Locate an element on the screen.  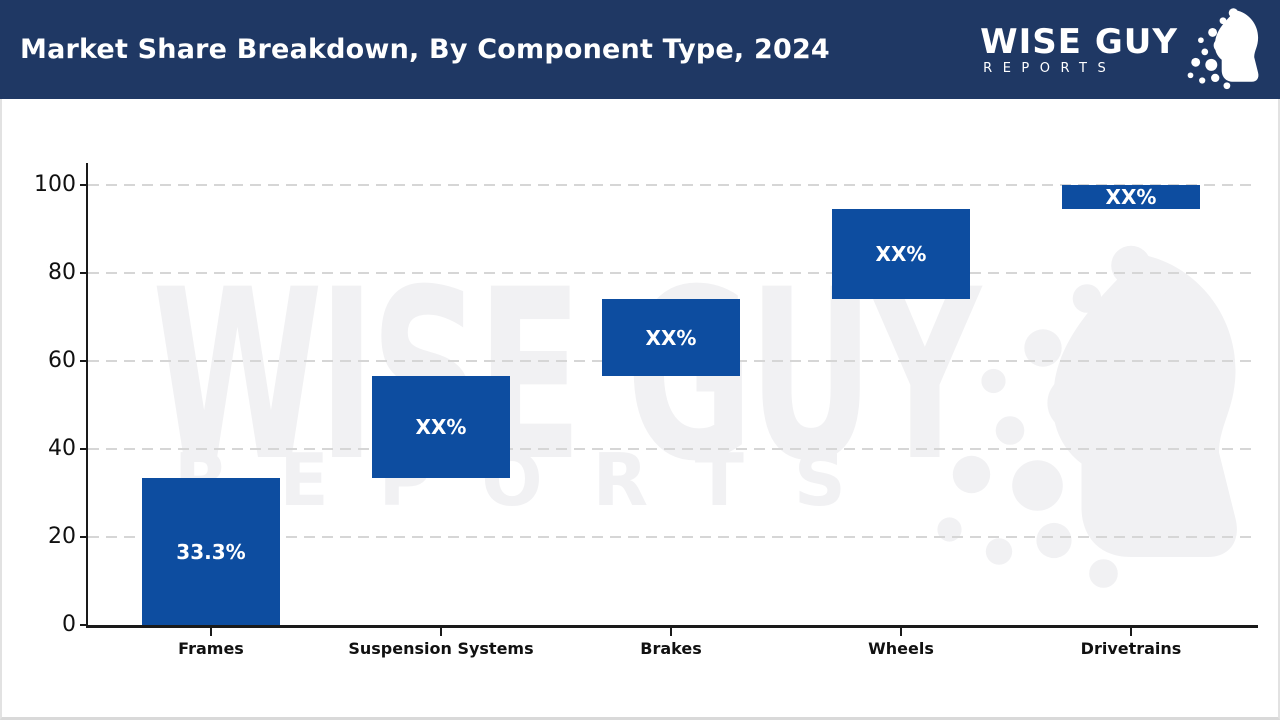
bar-value-label: 33.3% is located at coordinates (211, 551).